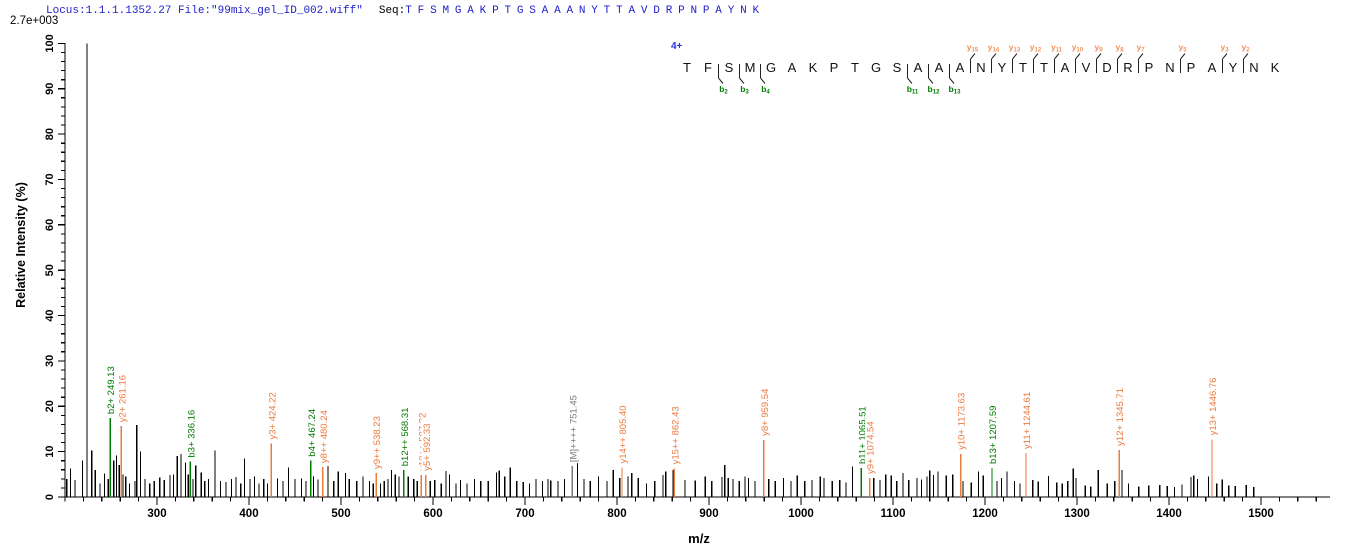 The image size is (1362, 557). I want to click on peak-label-group: y9++ 538.23, so click(377, 440).